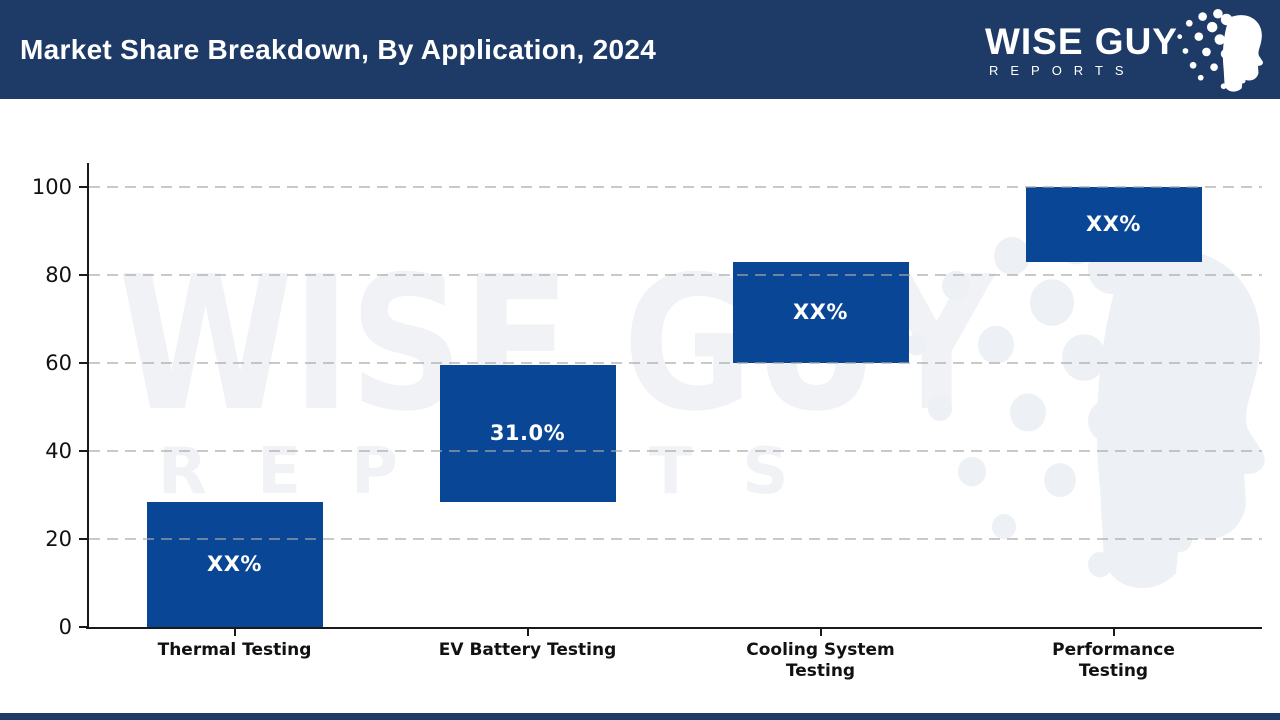 The image size is (1280, 720). I want to click on x-category-label-line: Thermal Testing, so click(234, 650).